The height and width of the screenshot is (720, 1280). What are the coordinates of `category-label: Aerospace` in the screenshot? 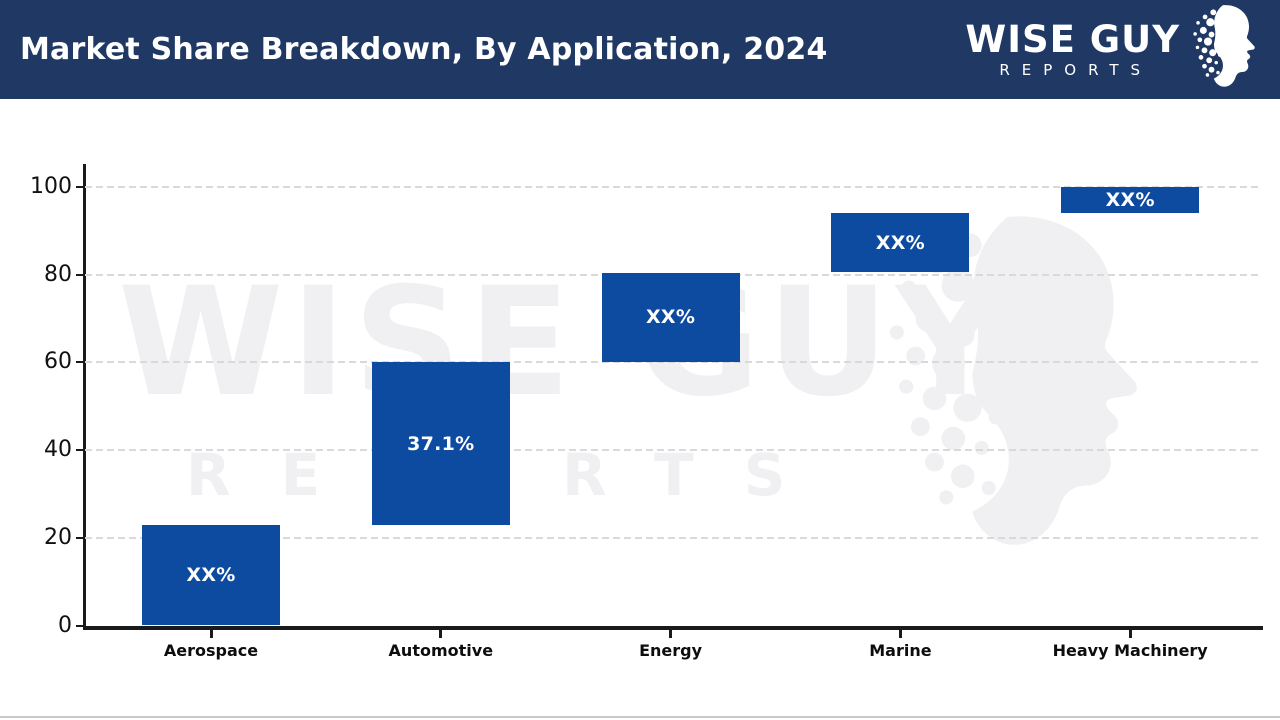 It's located at (211, 650).